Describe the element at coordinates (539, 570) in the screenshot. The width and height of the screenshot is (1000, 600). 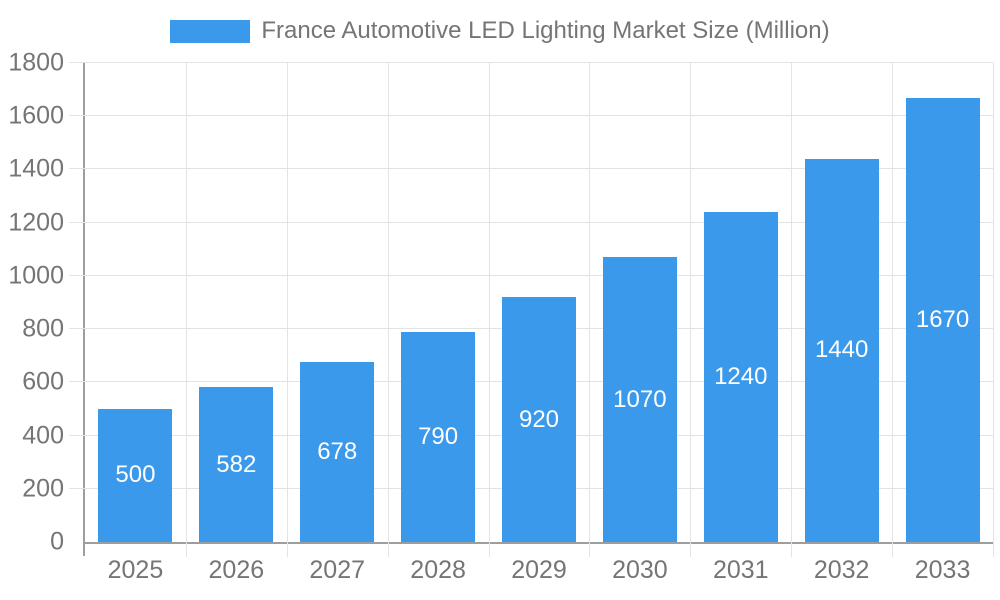
I see `x-tick-label: 2029` at that location.